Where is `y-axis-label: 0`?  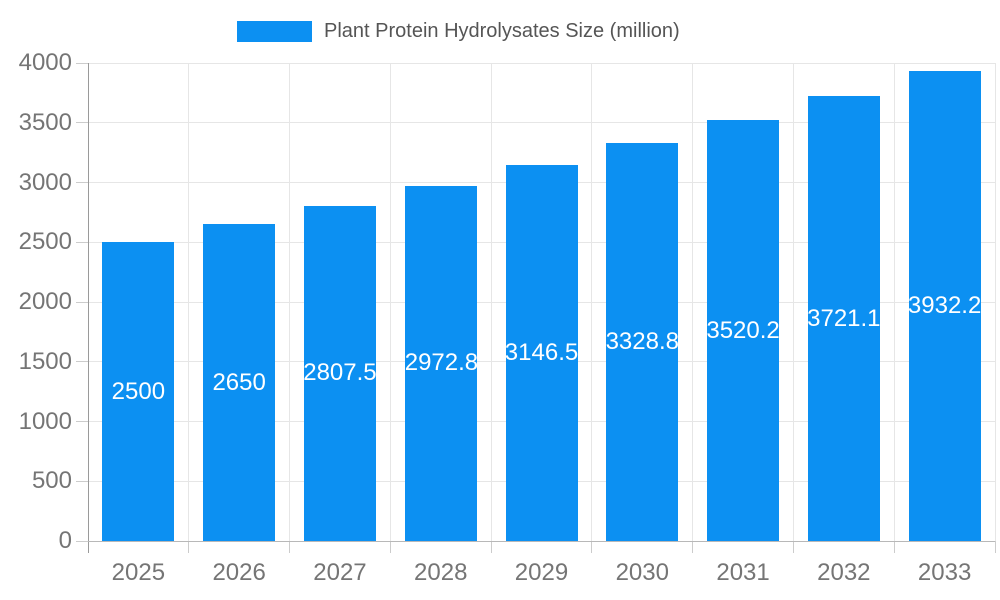 y-axis-label: 0 is located at coordinates (65, 540).